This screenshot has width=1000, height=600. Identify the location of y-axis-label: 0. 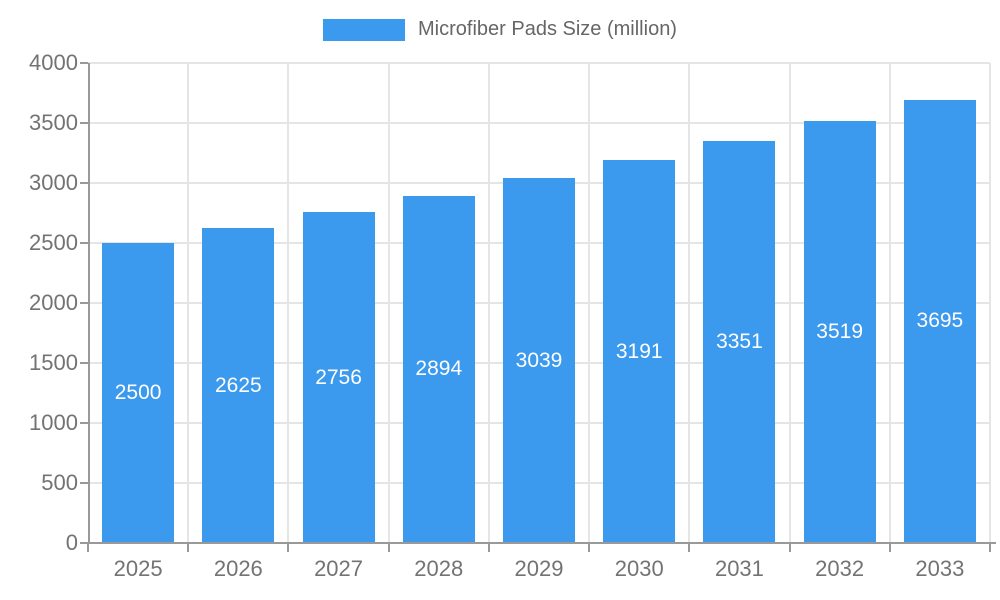
(71, 542).